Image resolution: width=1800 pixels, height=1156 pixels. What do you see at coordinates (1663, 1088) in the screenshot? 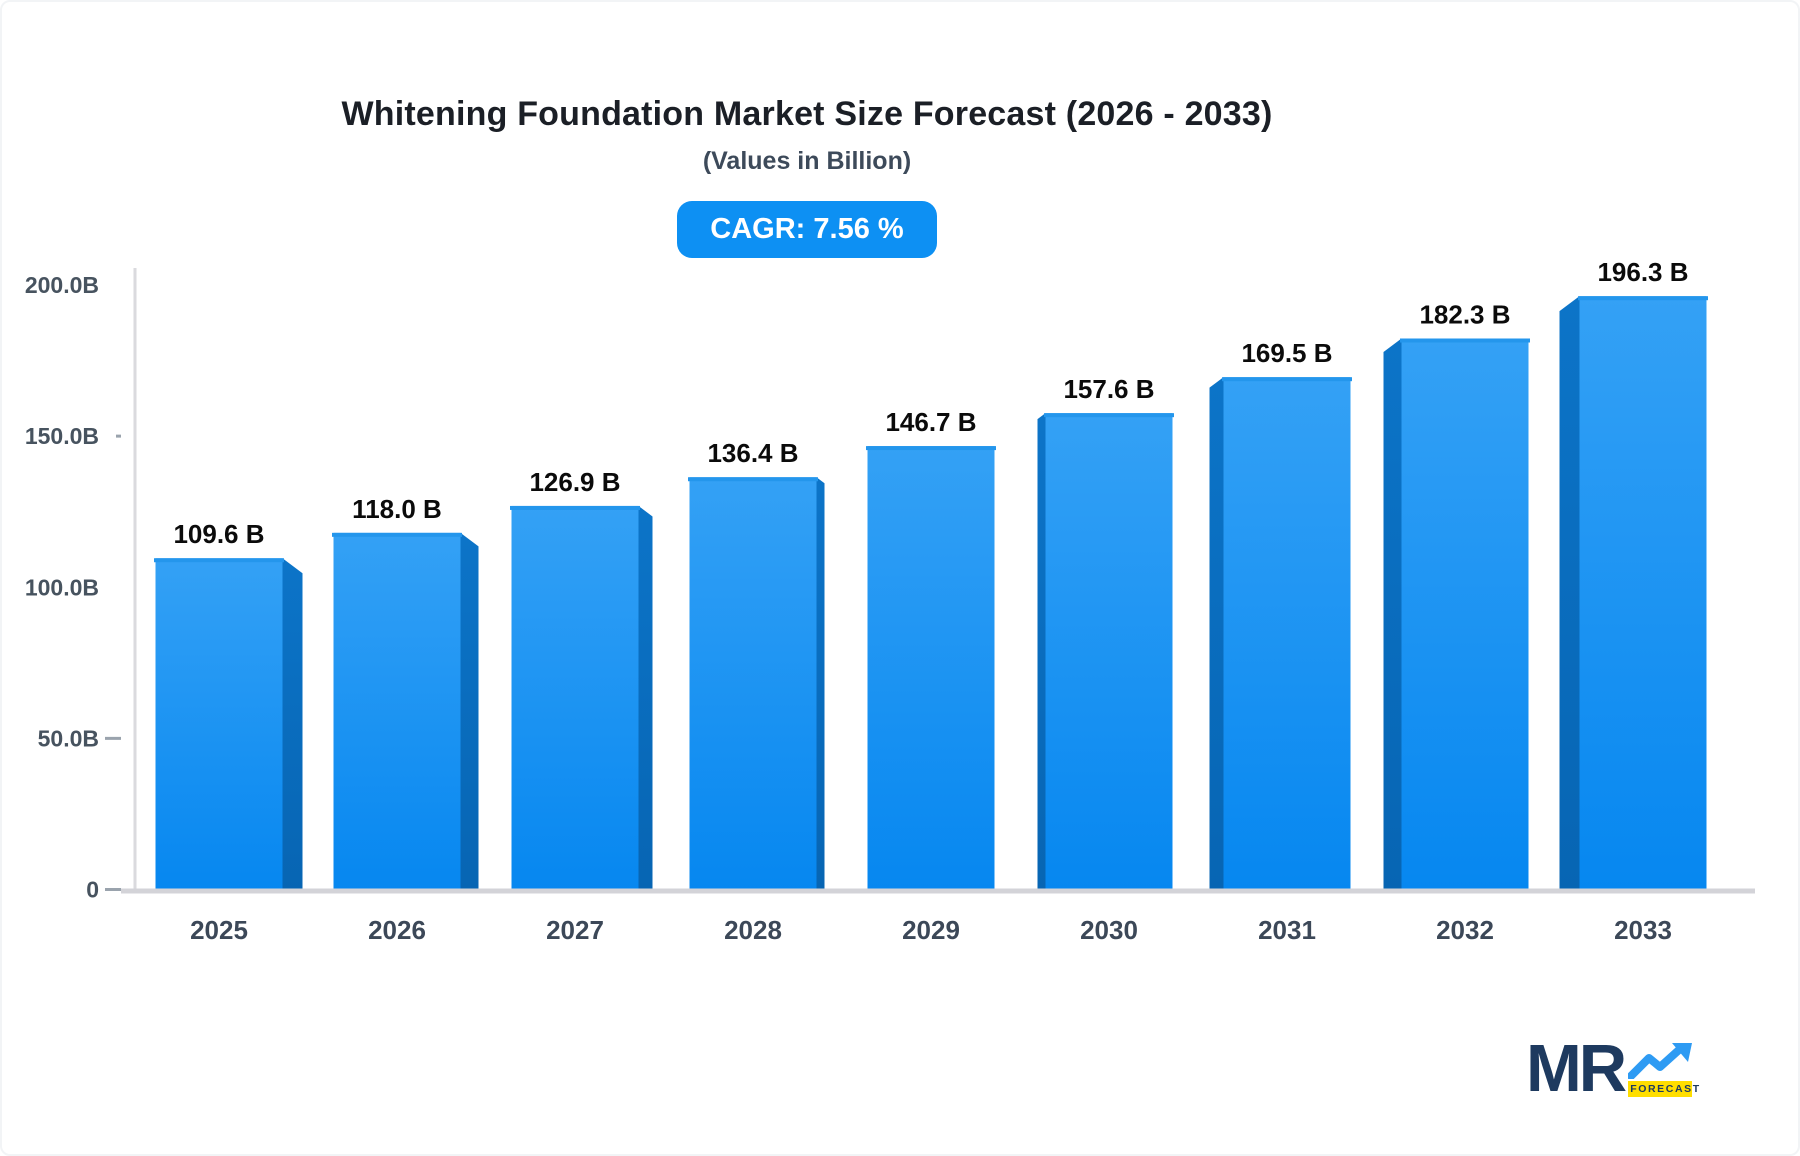
I see `logo-forecast-banner: FORECAST` at bounding box center [1663, 1088].